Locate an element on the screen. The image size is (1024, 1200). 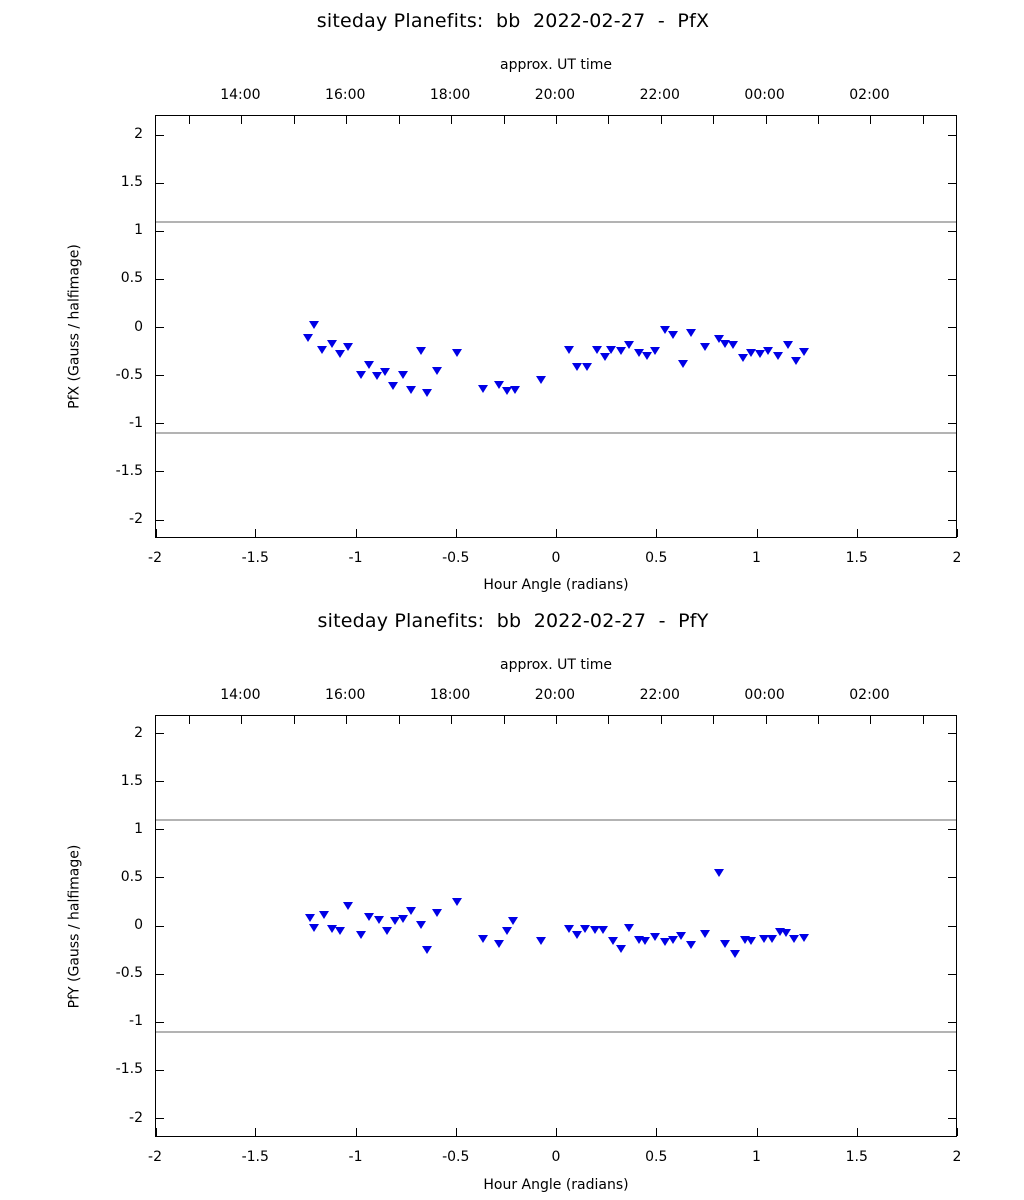
x-axis-label: Hour Angle (radians) is located at coordinates (556, 585).